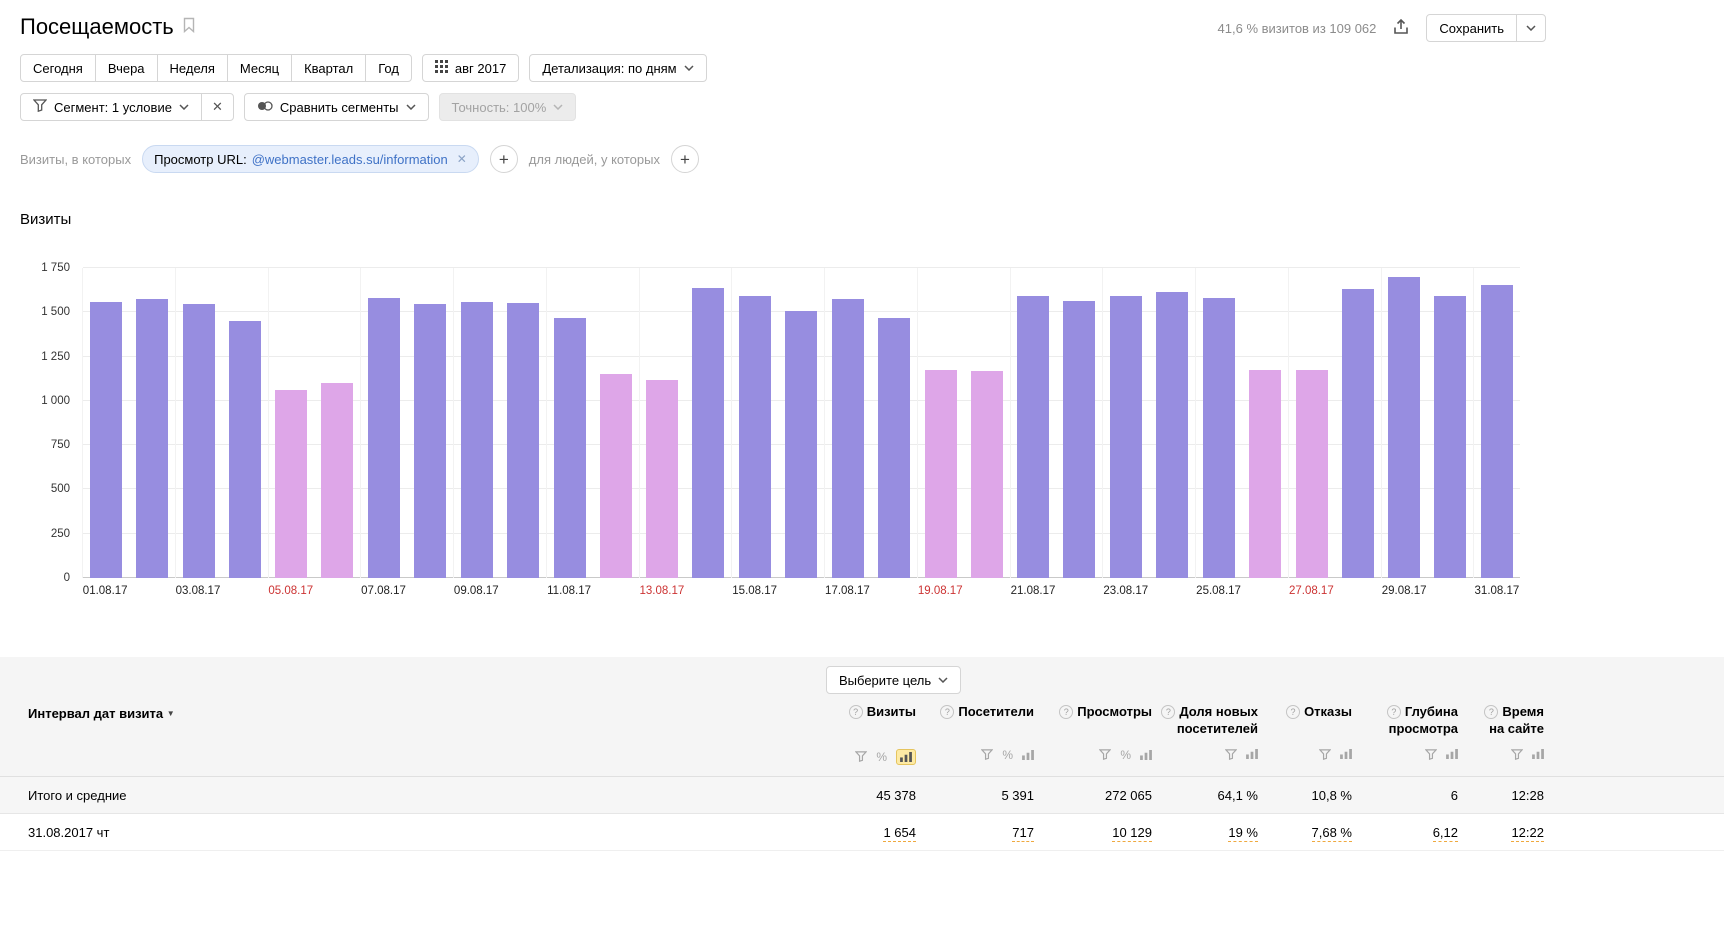 The image size is (1724, 938). Describe the element at coordinates (461, 159) in the screenshot. I see `chip-close-icon: ✕` at that location.